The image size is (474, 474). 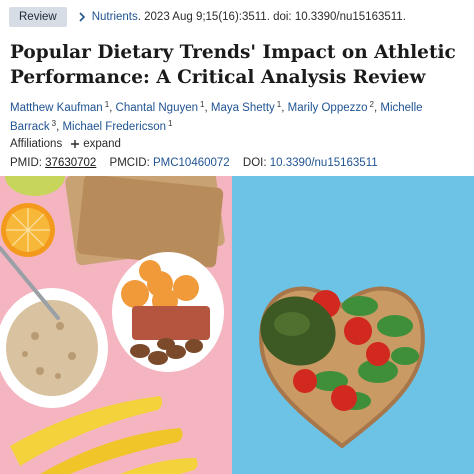 I want to click on pmcid-label: PMCID:, so click(x=129, y=163).